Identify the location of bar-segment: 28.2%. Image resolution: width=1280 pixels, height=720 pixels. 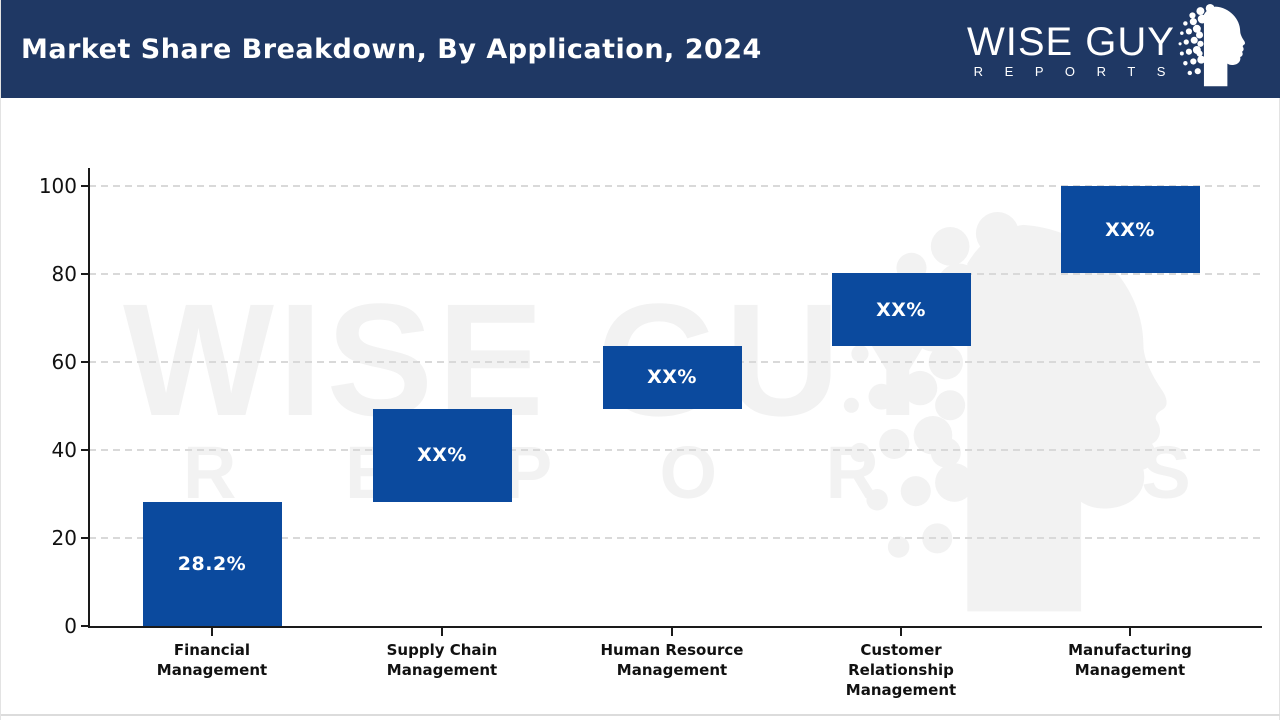
(212, 563).